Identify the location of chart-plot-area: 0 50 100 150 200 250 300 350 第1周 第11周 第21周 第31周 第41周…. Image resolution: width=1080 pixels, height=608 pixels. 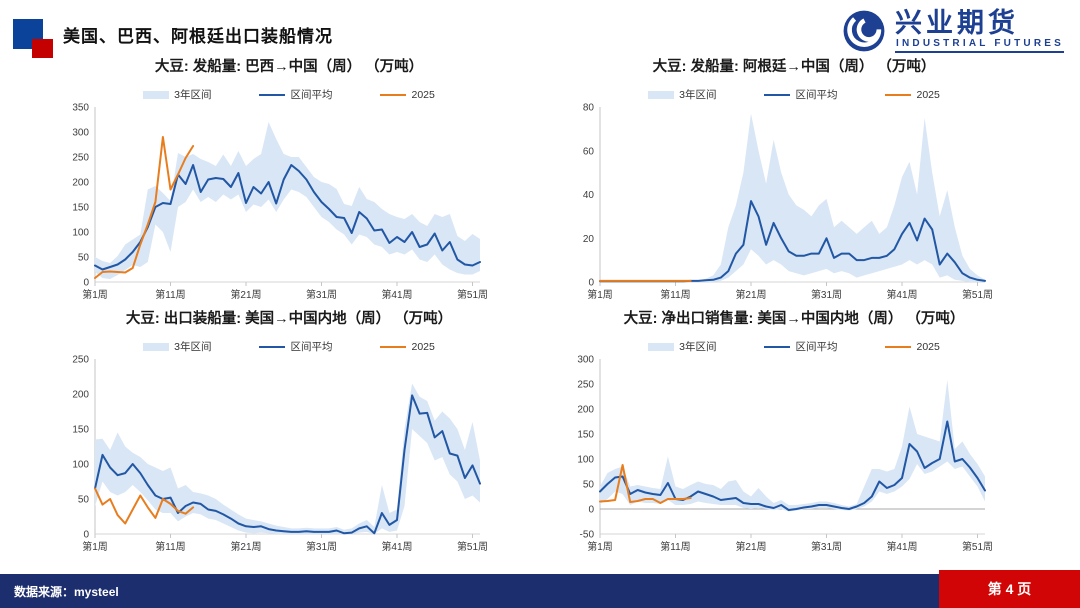
(280, 202).